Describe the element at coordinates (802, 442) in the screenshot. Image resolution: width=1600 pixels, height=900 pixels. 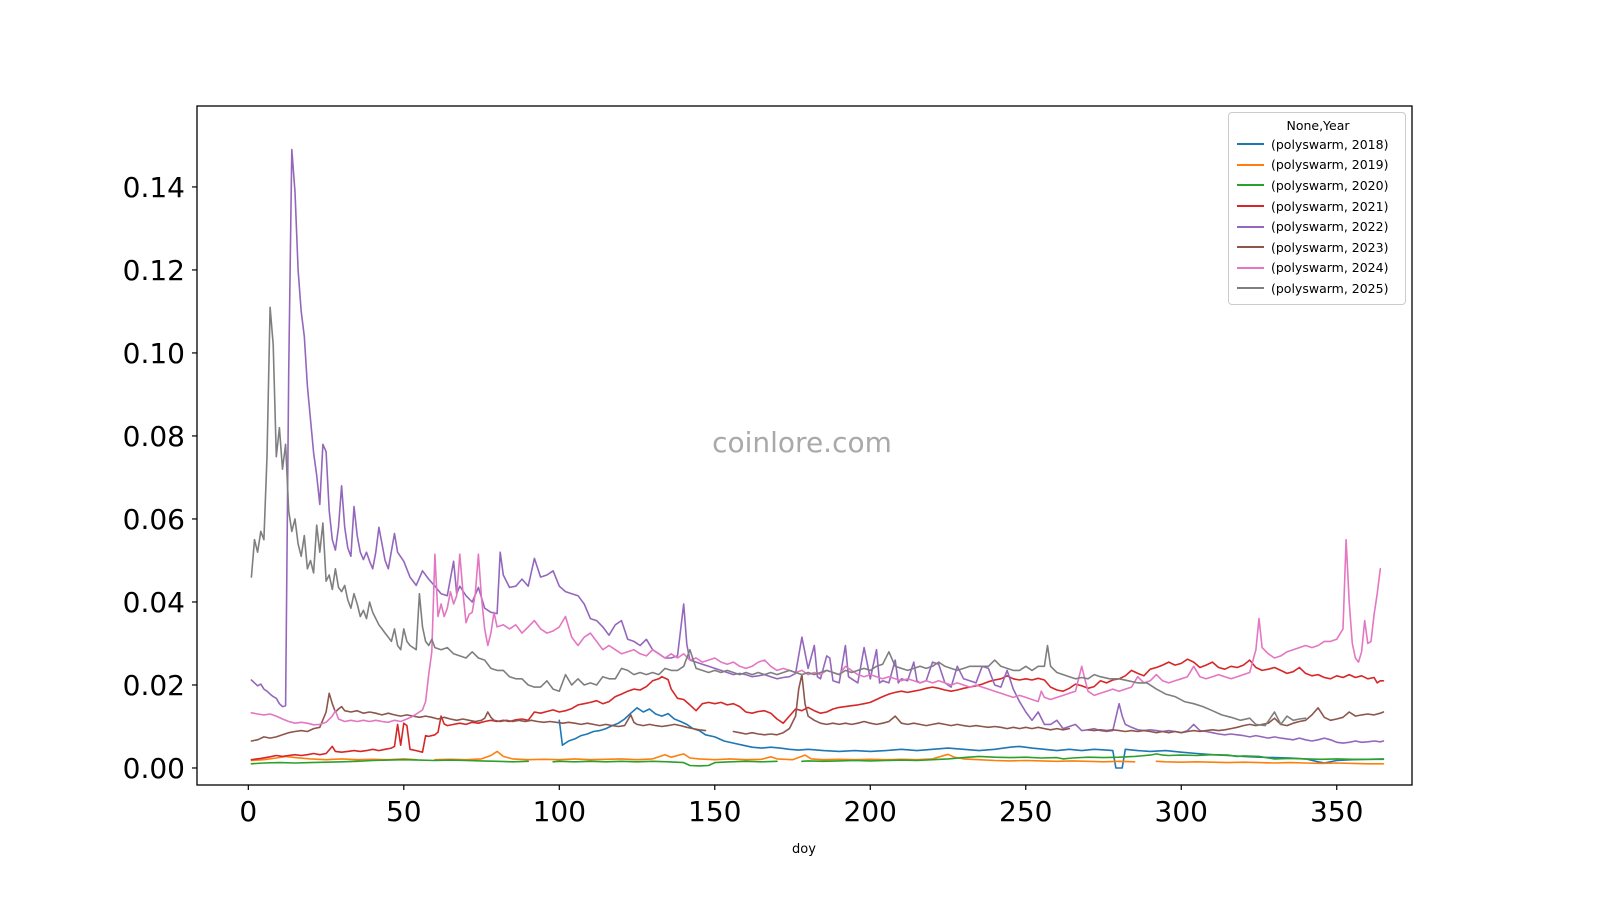
I see `watermark: coinlore.com` at that location.